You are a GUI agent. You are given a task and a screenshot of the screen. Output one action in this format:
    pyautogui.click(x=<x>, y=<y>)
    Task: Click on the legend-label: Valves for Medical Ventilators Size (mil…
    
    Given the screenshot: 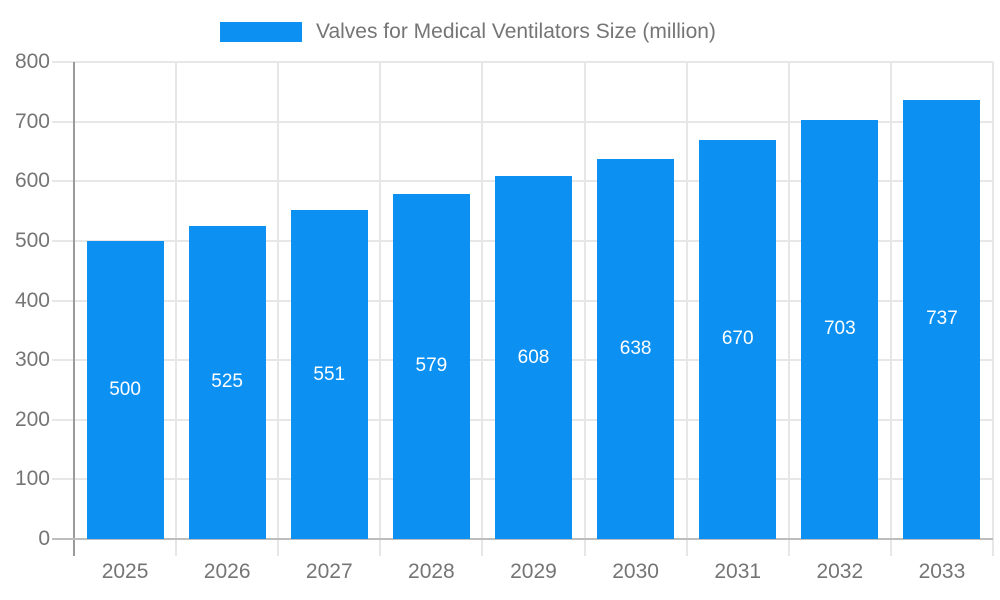 What is the action you would take?
    pyautogui.click(x=516, y=31)
    